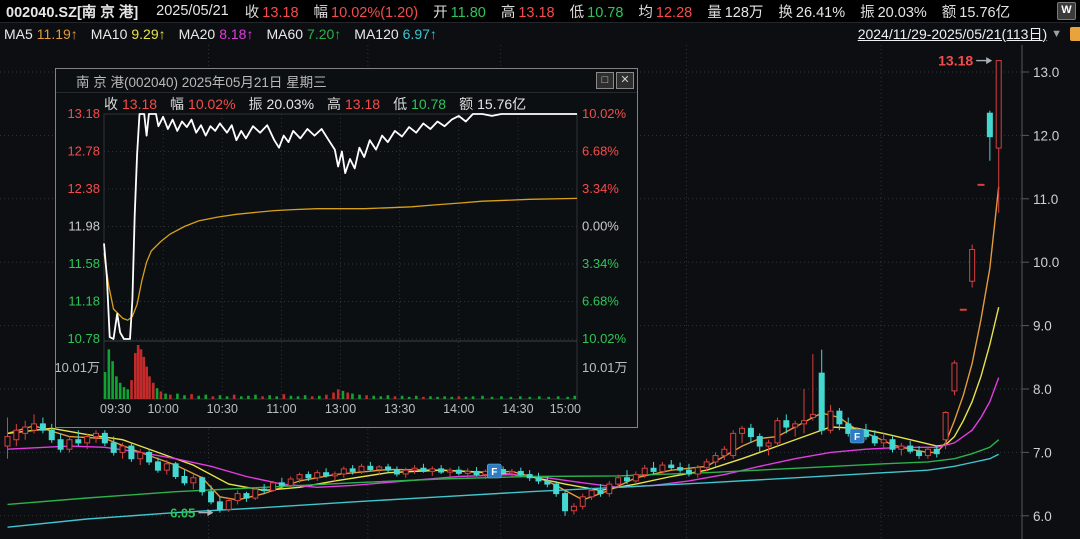 This screenshot has height=539, width=1080. Describe the element at coordinates (955, 61) in the screenshot. I see `high-price-marker: 13.18` at that location.